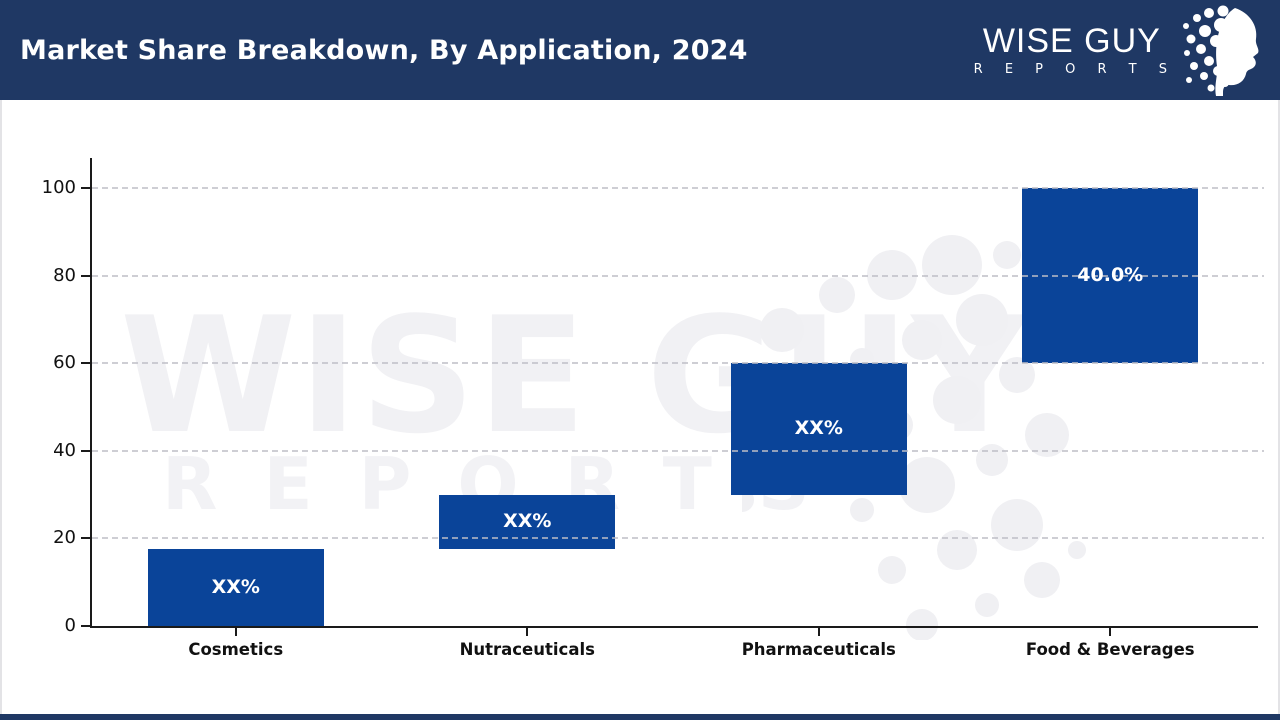 The height and width of the screenshot is (720, 1280). I want to click on y-tick-label-100: 100, so click(58, 187).